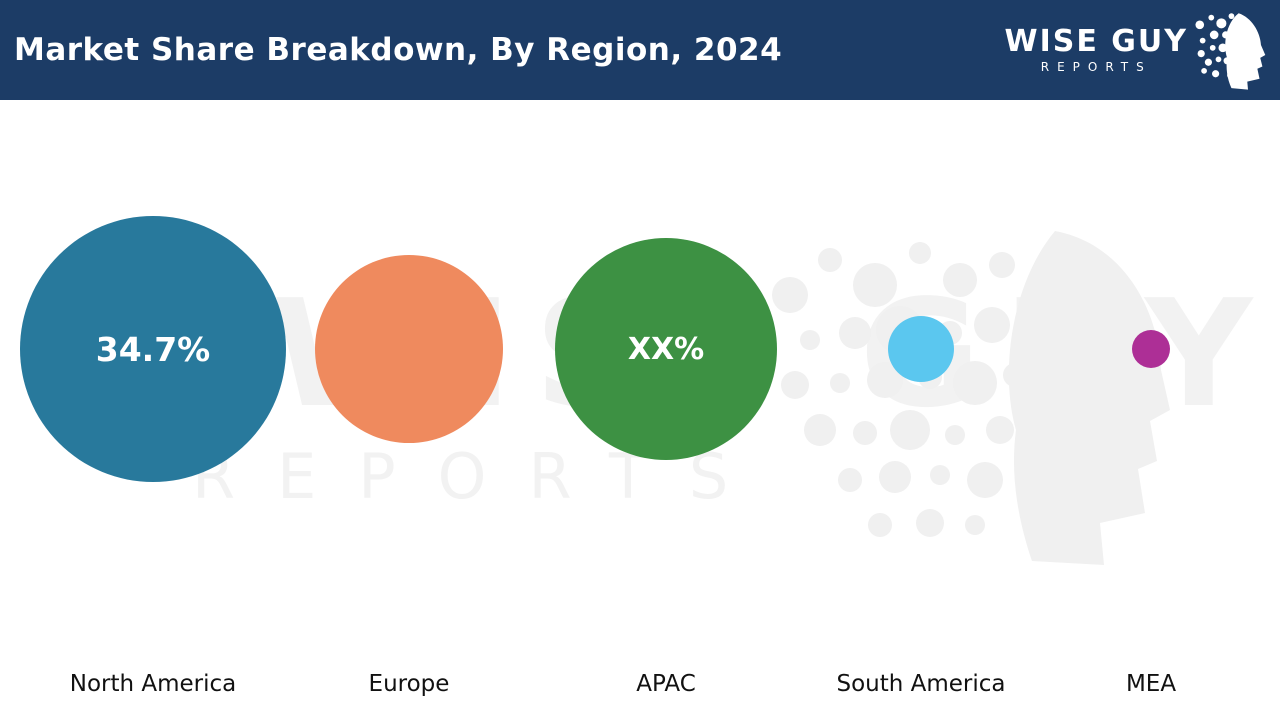  What do you see at coordinates (409, 684) in the screenshot?
I see `category-label-europe: Europe` at bounding box center [409, 684].